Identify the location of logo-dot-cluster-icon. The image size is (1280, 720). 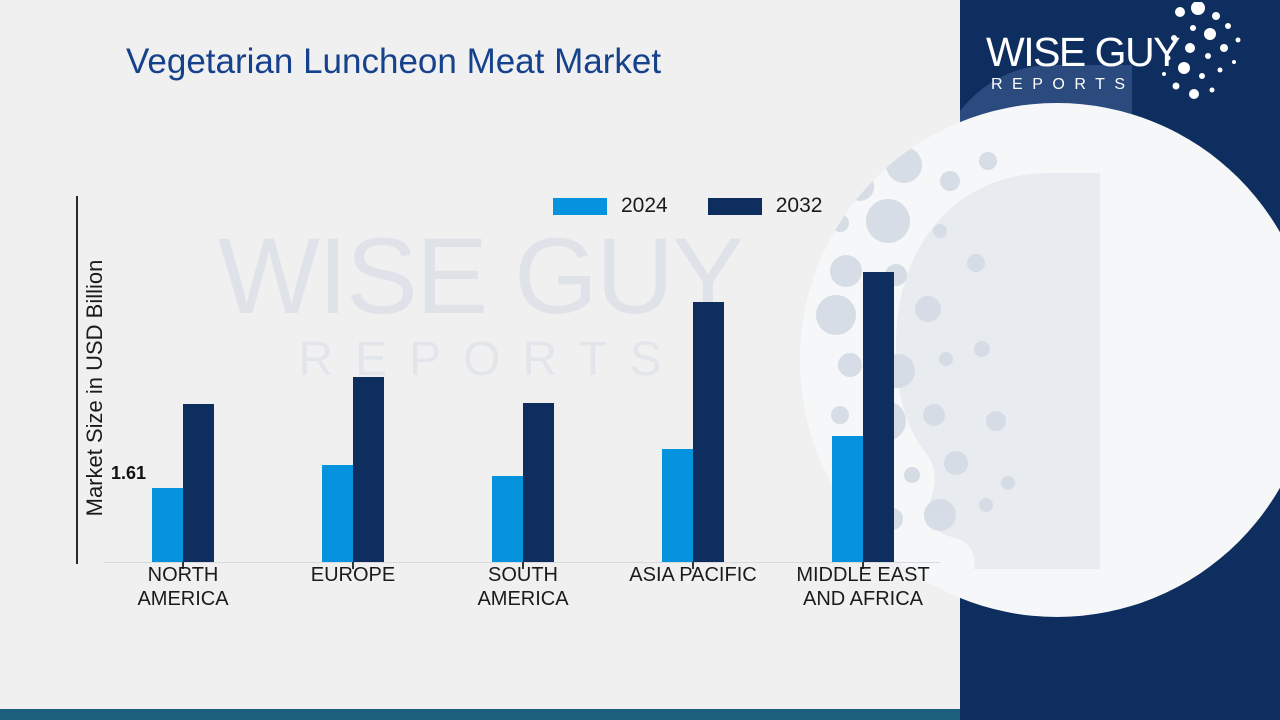
(1201, 50).